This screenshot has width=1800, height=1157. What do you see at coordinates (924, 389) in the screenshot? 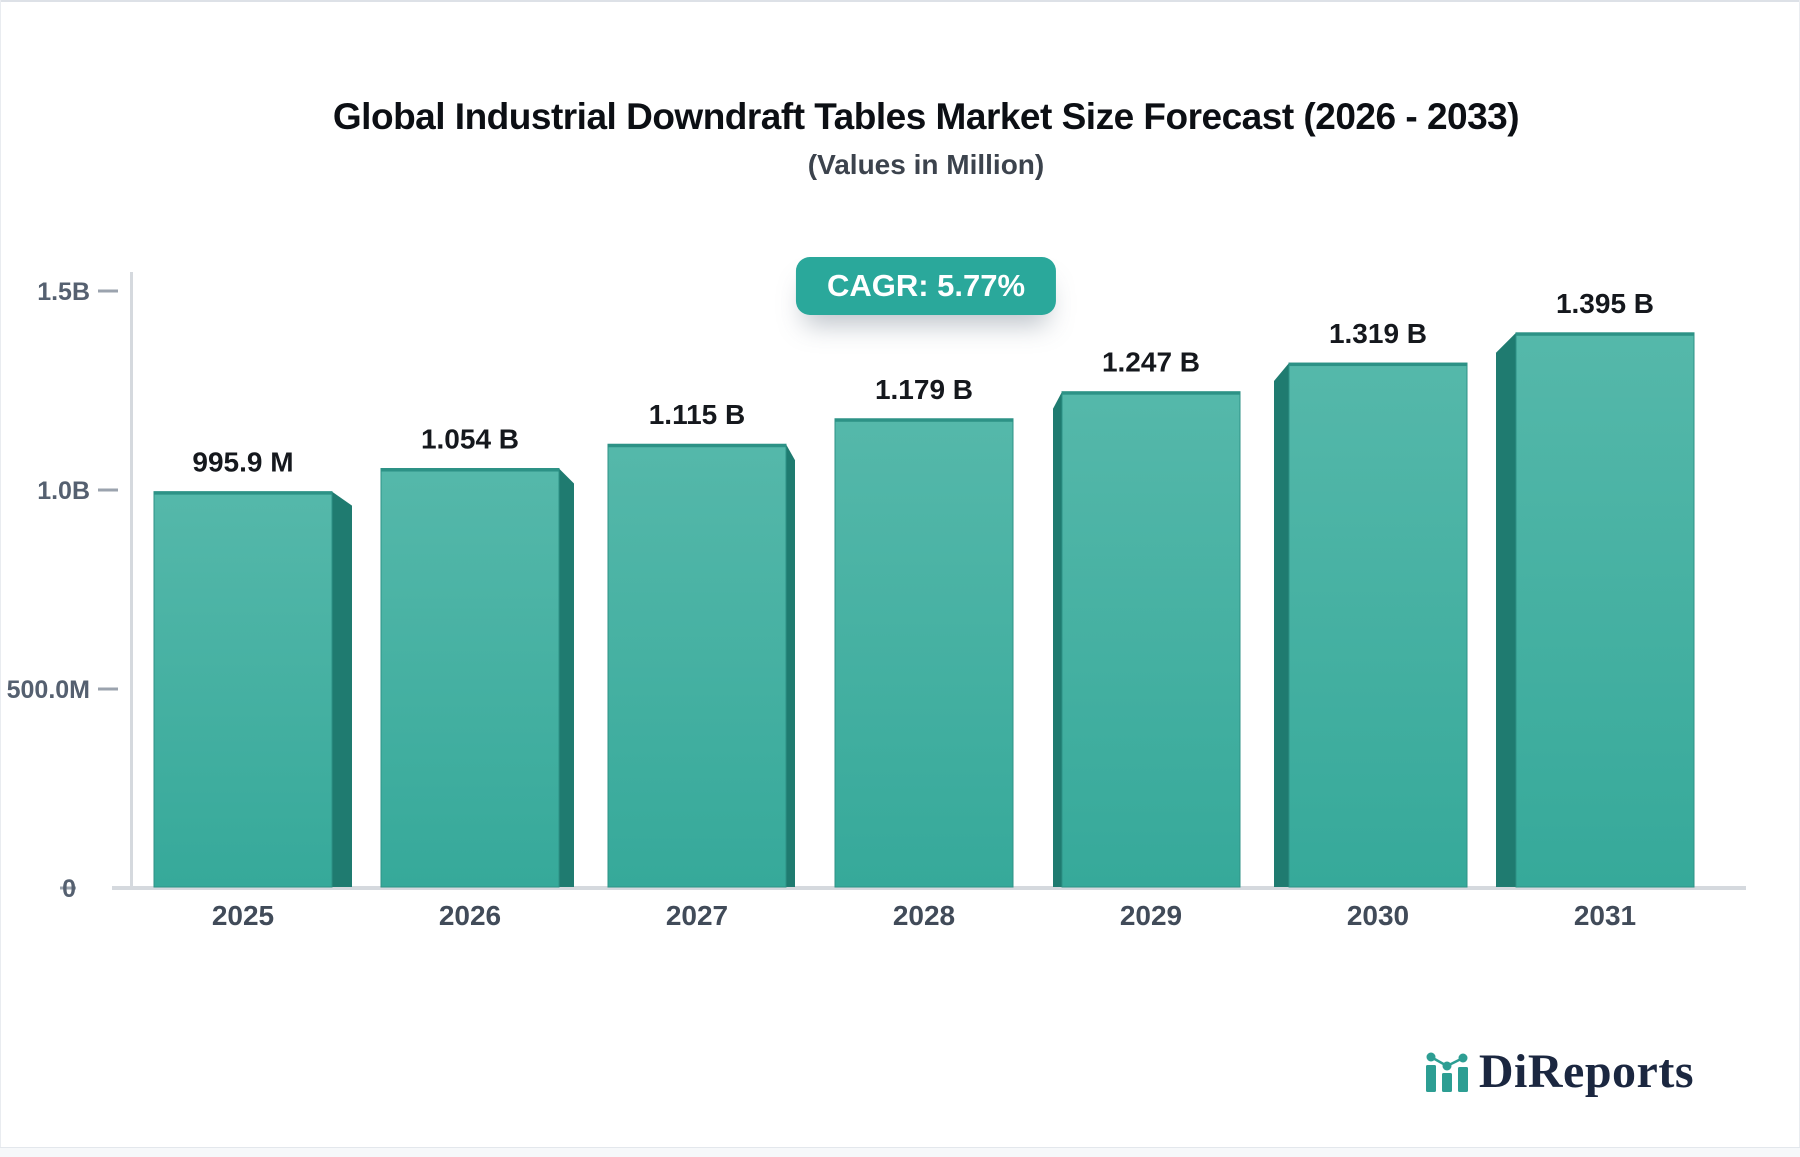
I see `bar-value-label: 1.179 B` at bounding box center [924, 389].